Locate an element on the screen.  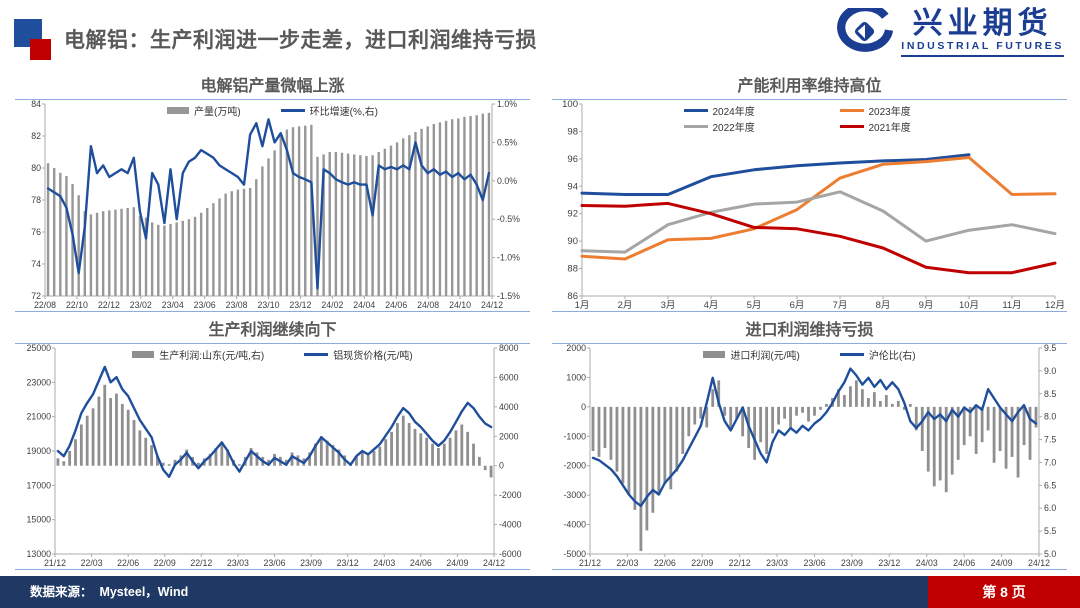
y-axis-left-tick-label: 23000 is located at coordinates (39, 382).